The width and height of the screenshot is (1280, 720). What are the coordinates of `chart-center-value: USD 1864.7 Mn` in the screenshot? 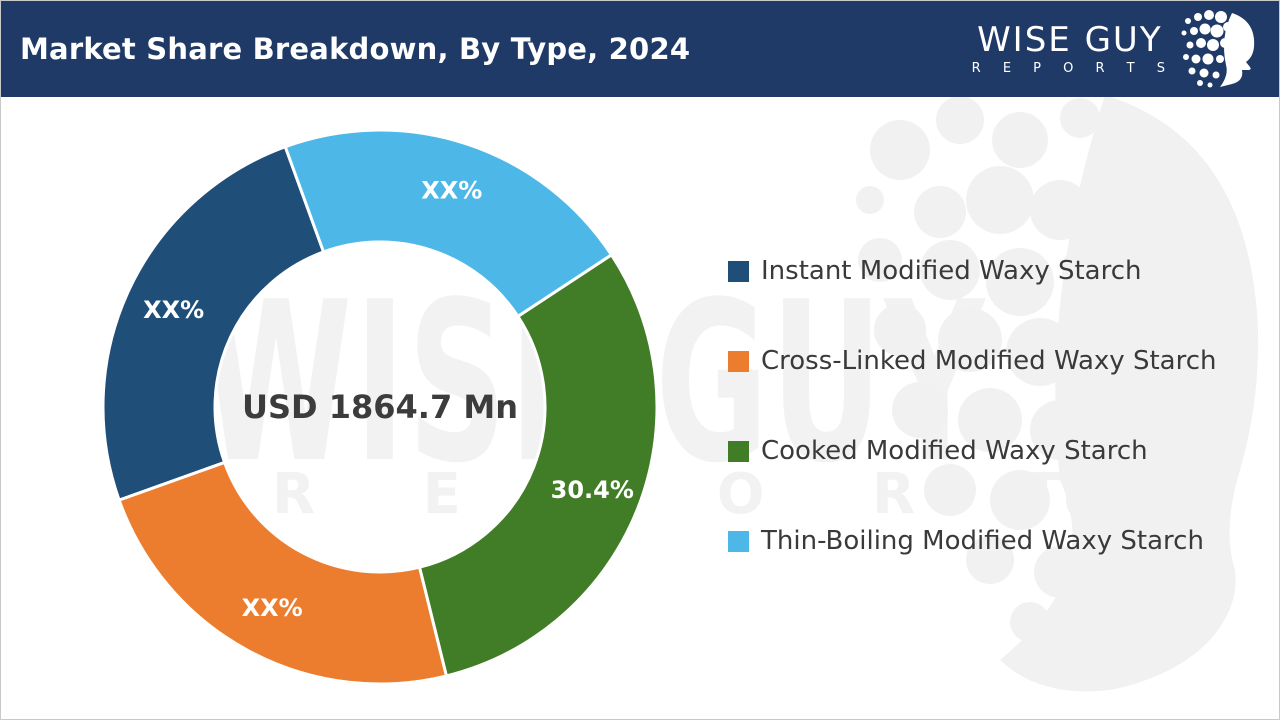 It's located at (380, 407).